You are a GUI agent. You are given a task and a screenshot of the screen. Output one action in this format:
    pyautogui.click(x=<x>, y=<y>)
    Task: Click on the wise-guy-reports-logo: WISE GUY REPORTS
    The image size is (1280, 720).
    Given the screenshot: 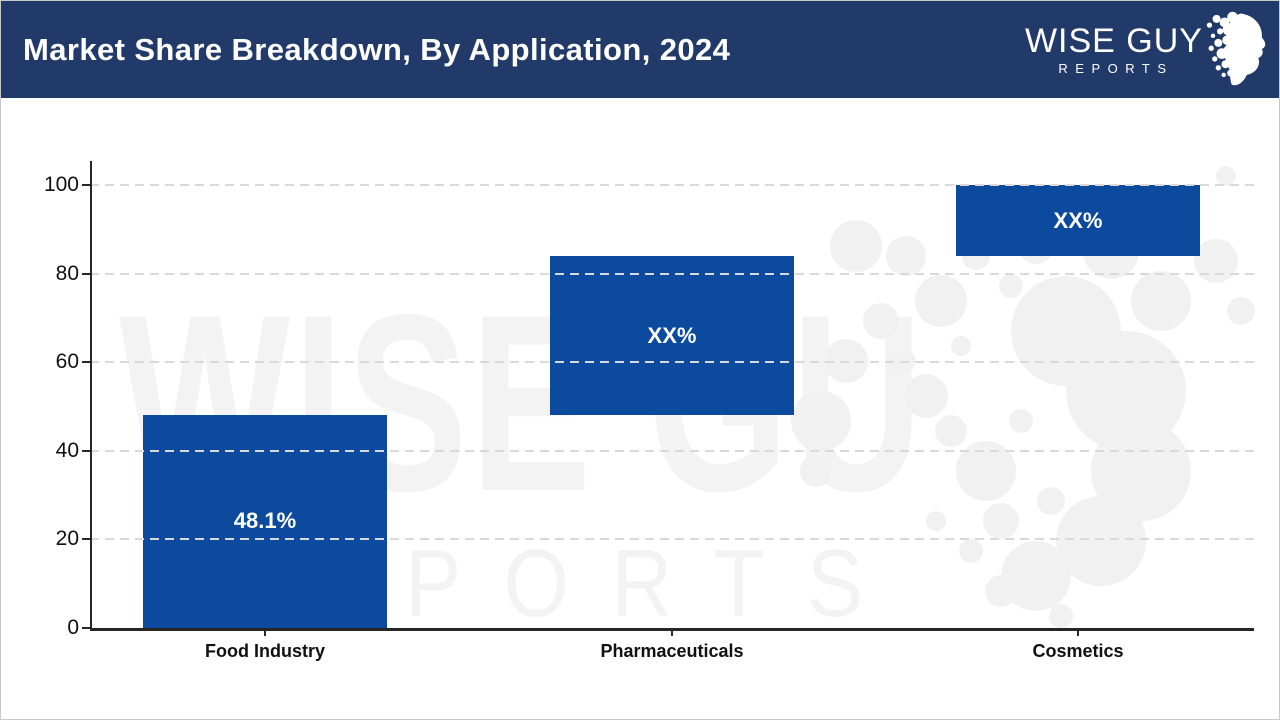 What is the action you would take?
    pyautogui.click(x=1147, y=49)
    